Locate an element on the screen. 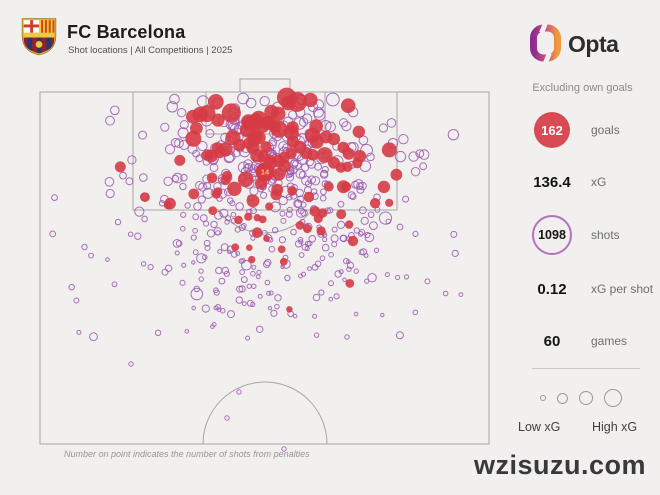 Image resolution: width=660 pixels, height=495 pixels. page-title: FC Barcelona is located at coordinates (126, 32).